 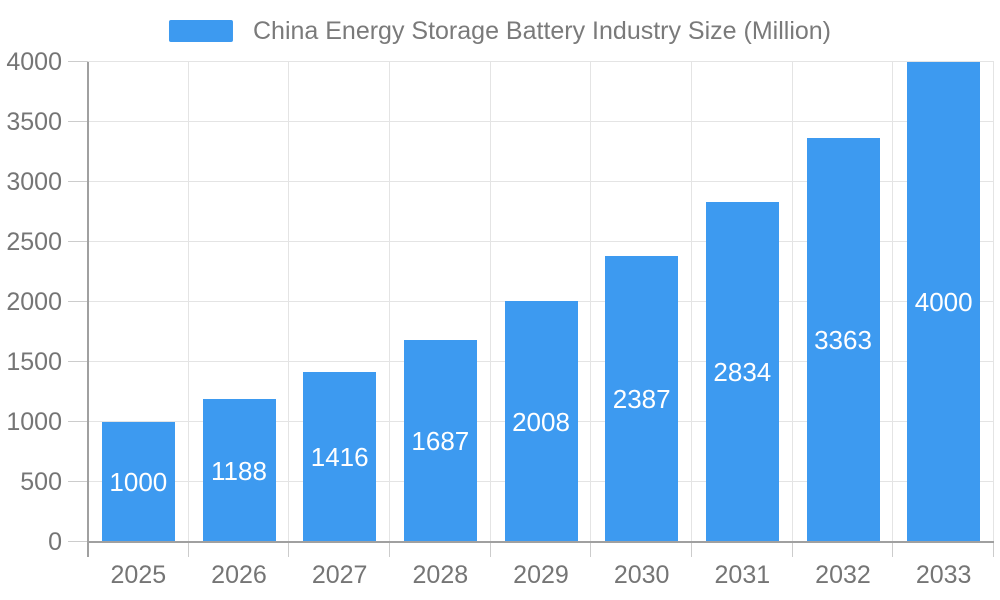 I want to click on y-tick-label: 1500, so click(x=34, y=362).